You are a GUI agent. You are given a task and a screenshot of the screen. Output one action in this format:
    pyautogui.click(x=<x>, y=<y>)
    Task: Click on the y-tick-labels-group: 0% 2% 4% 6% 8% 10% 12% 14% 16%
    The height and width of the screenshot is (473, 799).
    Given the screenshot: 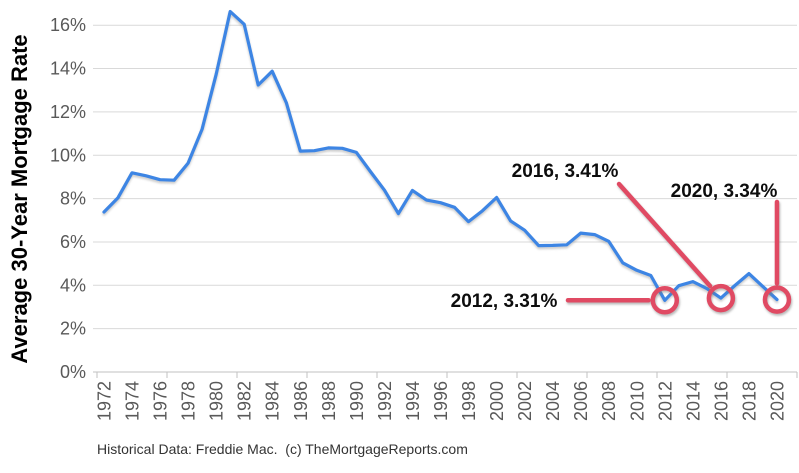 What is the action you would take?
    pyautogui.click(x=68, y=198)
    